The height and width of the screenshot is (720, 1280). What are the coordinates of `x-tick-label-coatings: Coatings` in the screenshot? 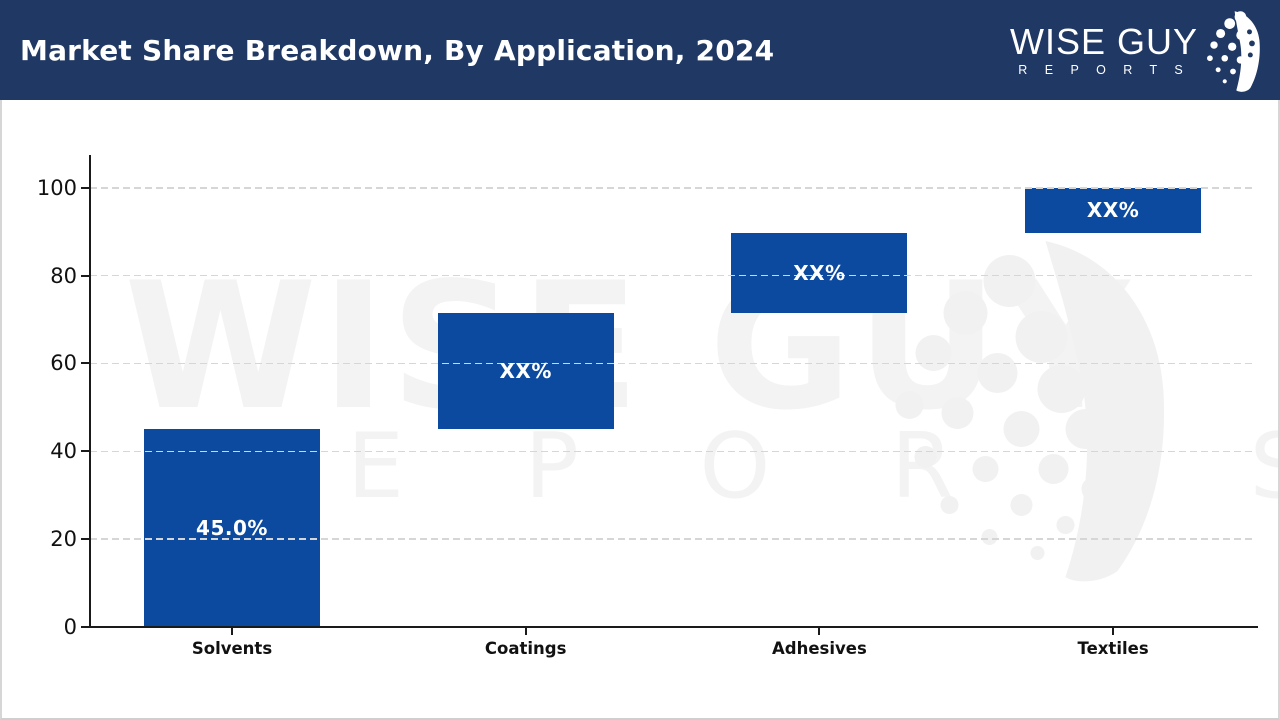 It's located at (525, 648).